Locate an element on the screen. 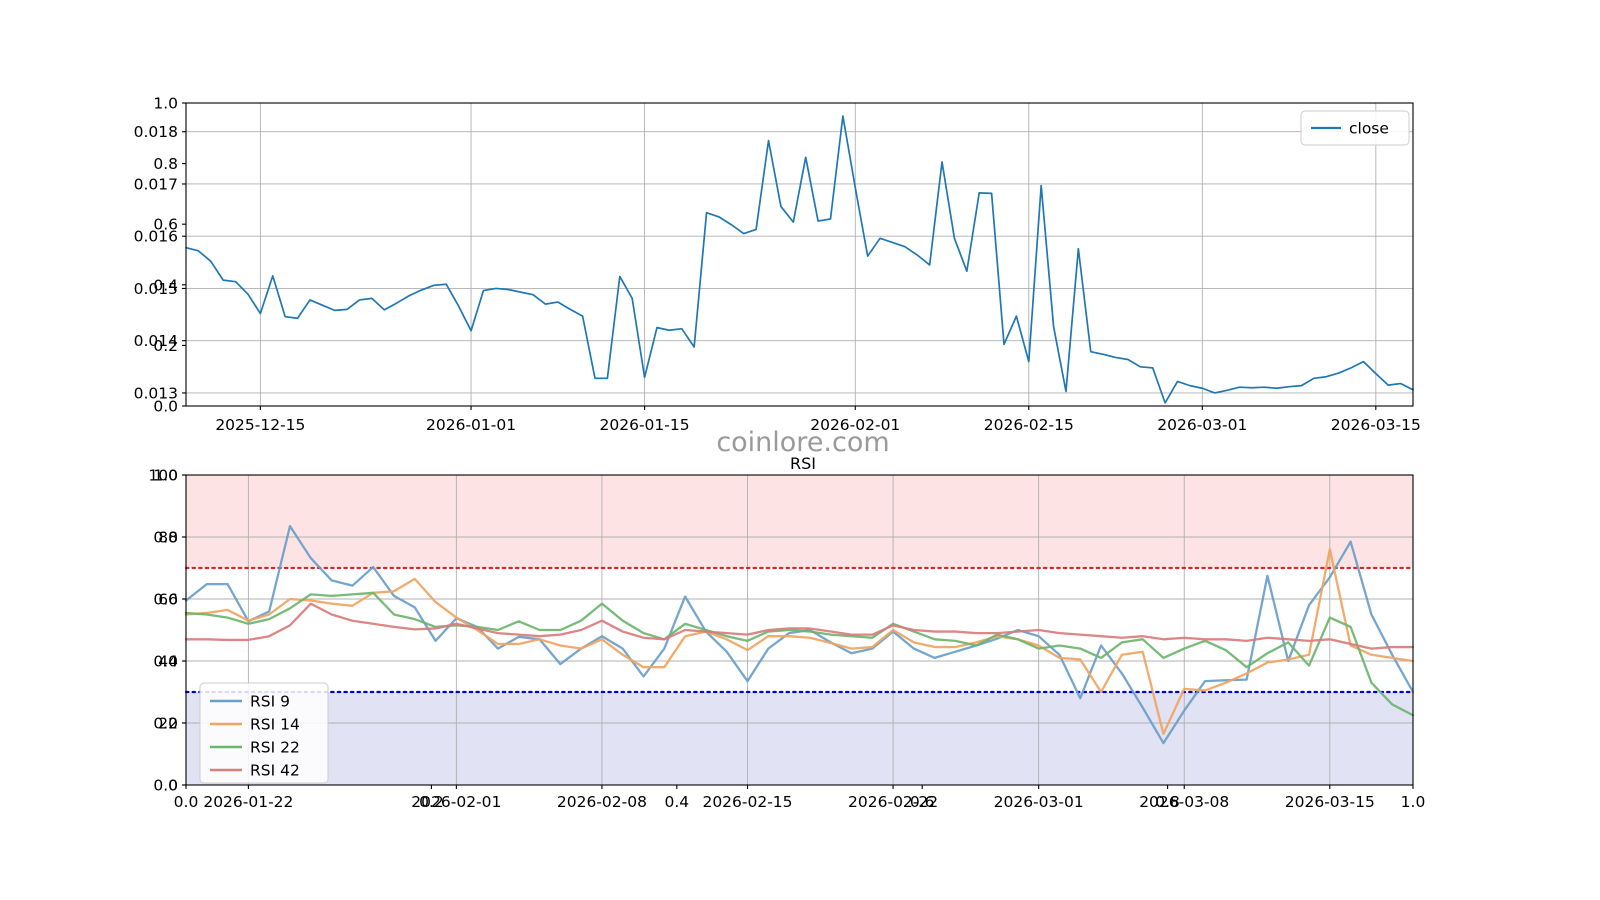 This screenshot has height=900, width=1600. price-xtick-label: 2025-12-15 is located at coordinates (260, 425).